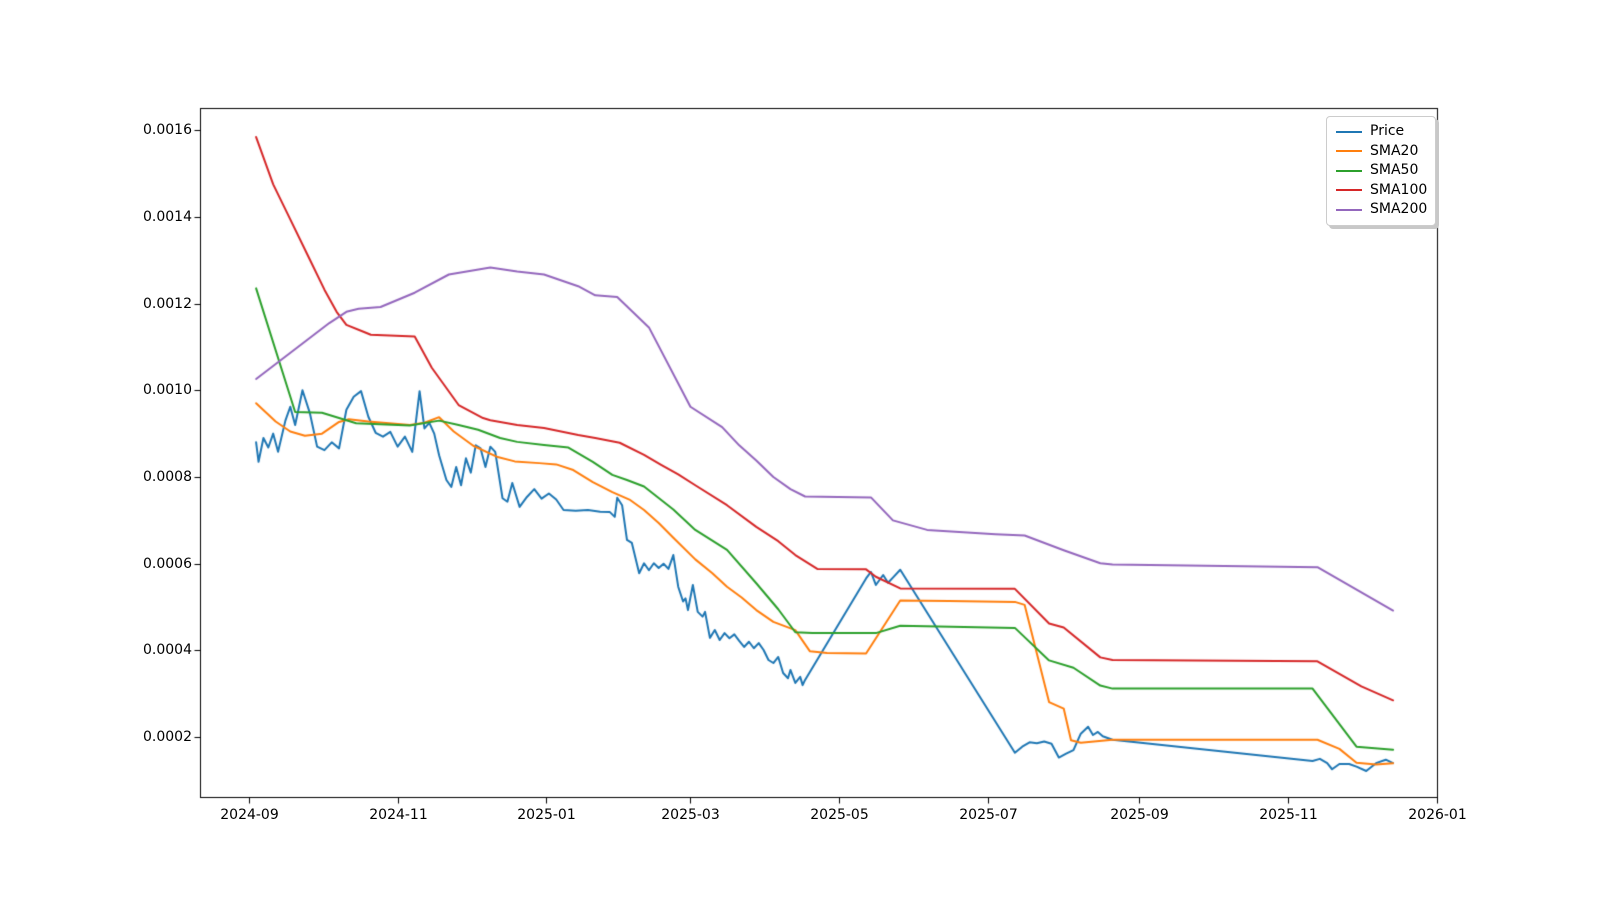  What do you see at coordinates (398, 815) in the screenshot?
I see `x-tick-label: 2024-11` at bounding box center [398, 815].